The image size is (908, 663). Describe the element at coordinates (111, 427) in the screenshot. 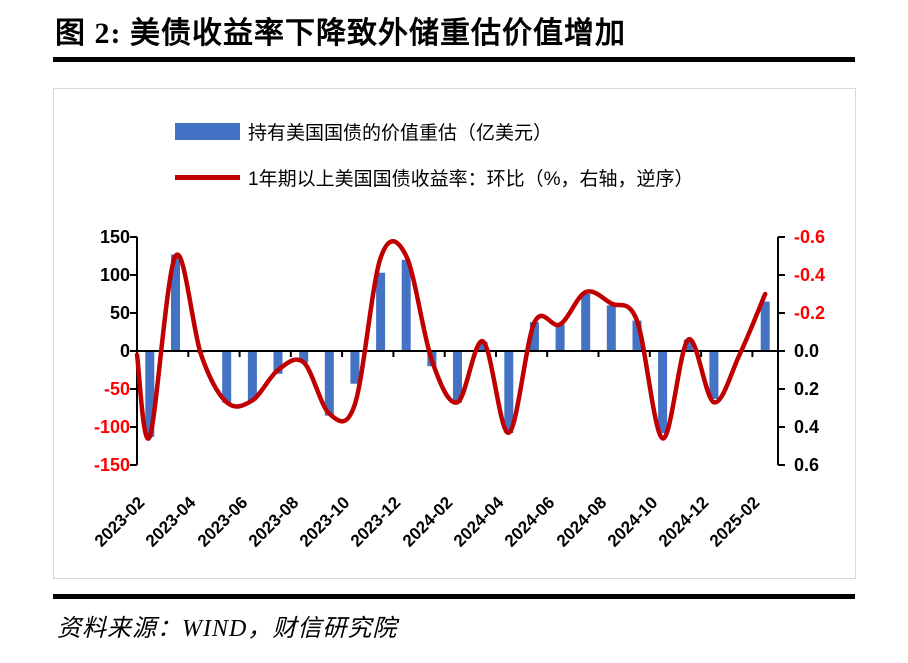

I see `left-axis-tick--100: -100` at that location.